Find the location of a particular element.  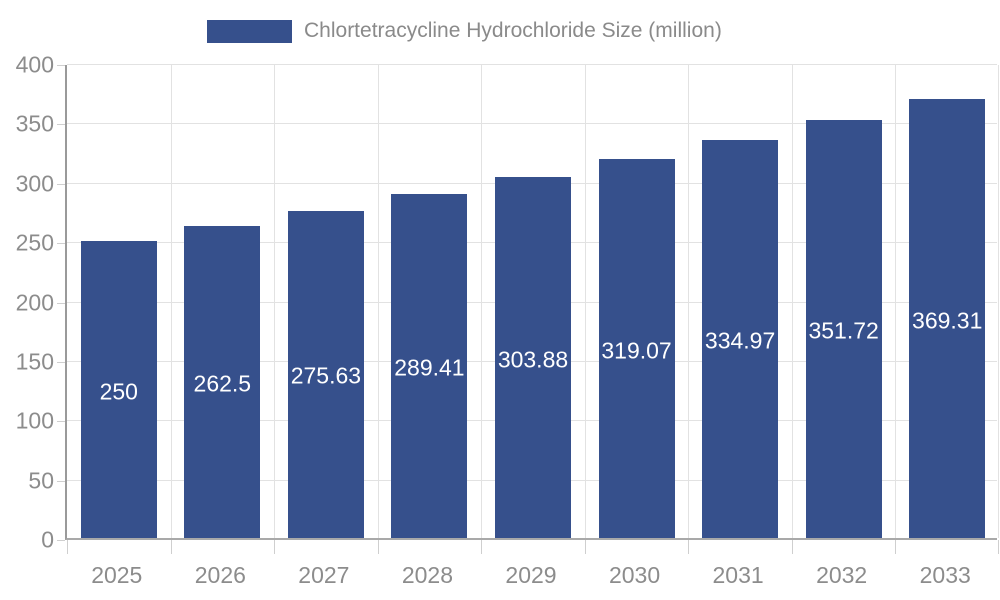

bar-value-label: 319.07 is located at coordinates (636, 350).